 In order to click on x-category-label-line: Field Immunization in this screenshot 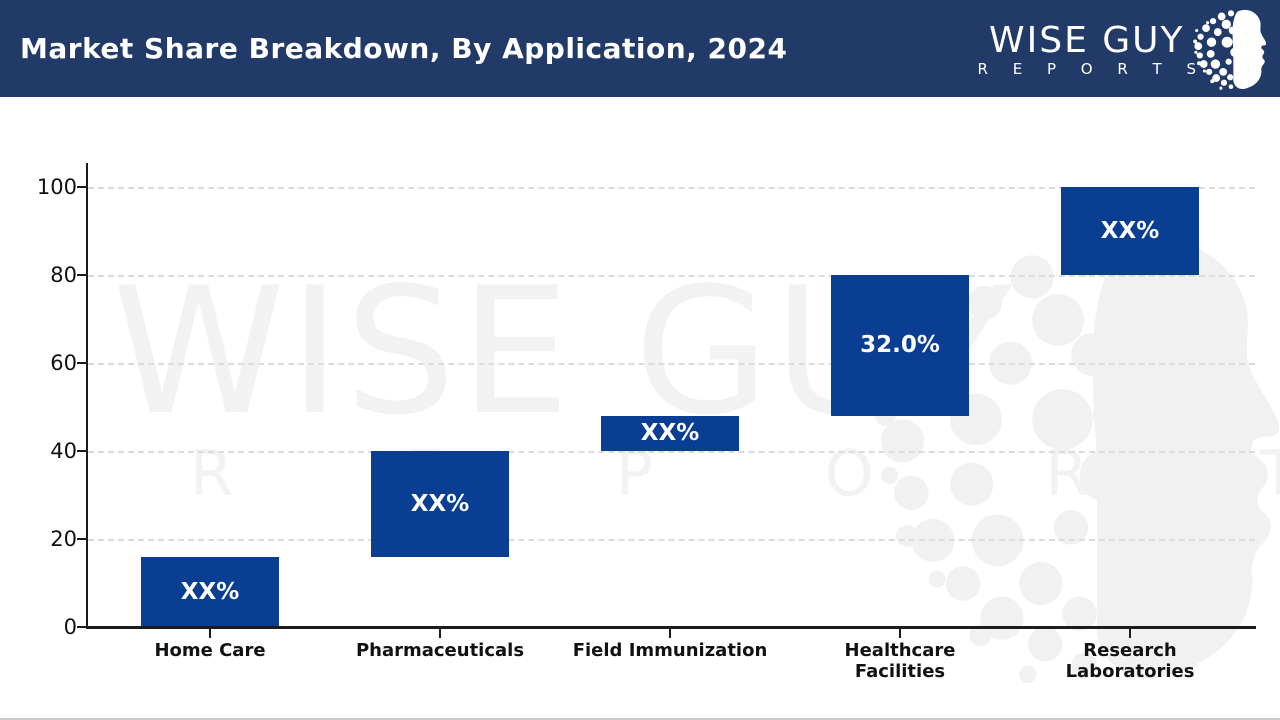, I will do `click(670, 650)`.